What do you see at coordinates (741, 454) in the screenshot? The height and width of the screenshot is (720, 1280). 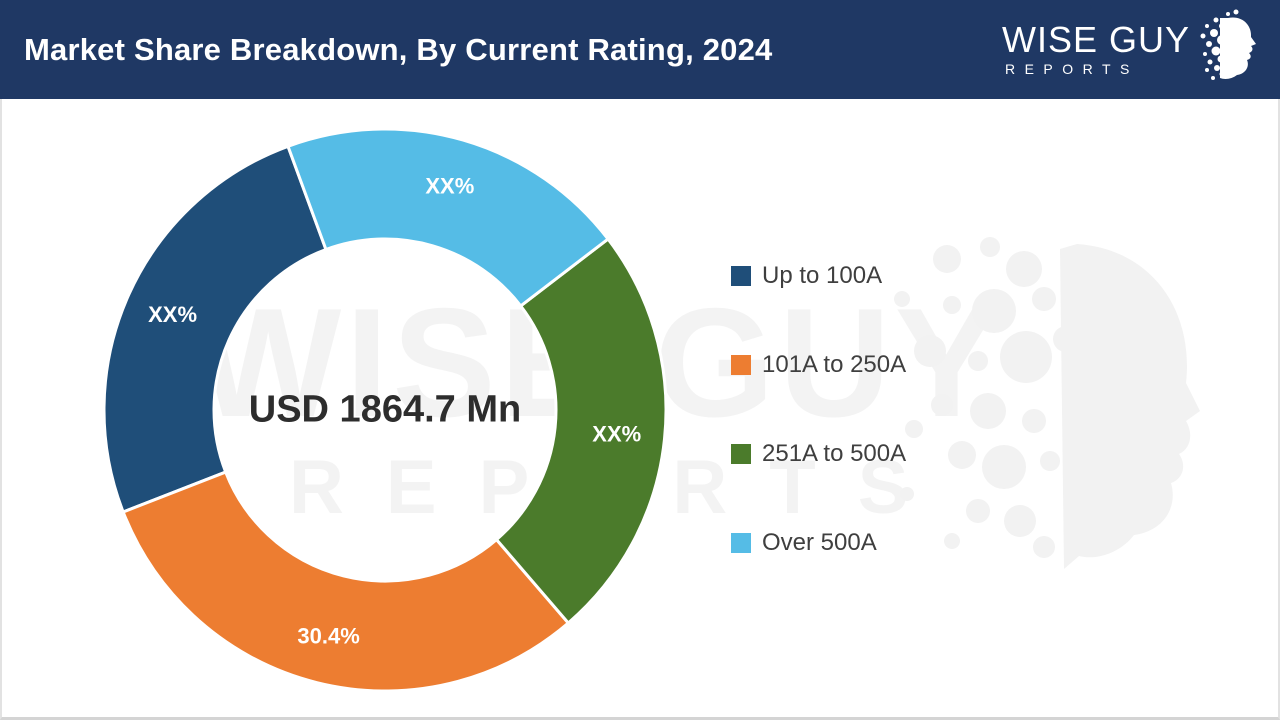 I see `legend-swatch-251a-to-500a` at bounding box center [741, 454].